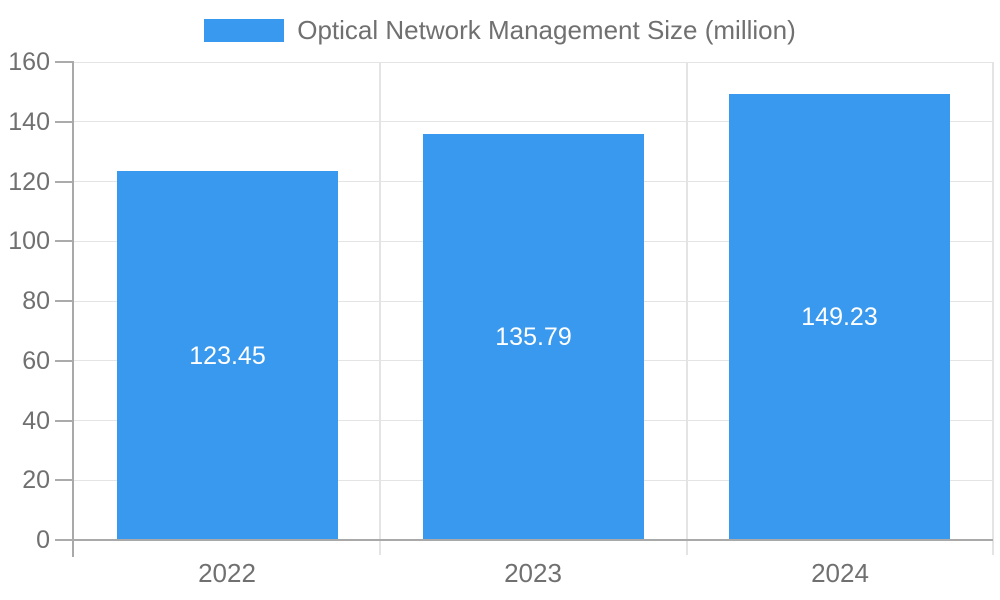 Image resolution: width=1000 pixels, height=600 pixels. I want to click on y-axis-label: 60, so click(36, 360).